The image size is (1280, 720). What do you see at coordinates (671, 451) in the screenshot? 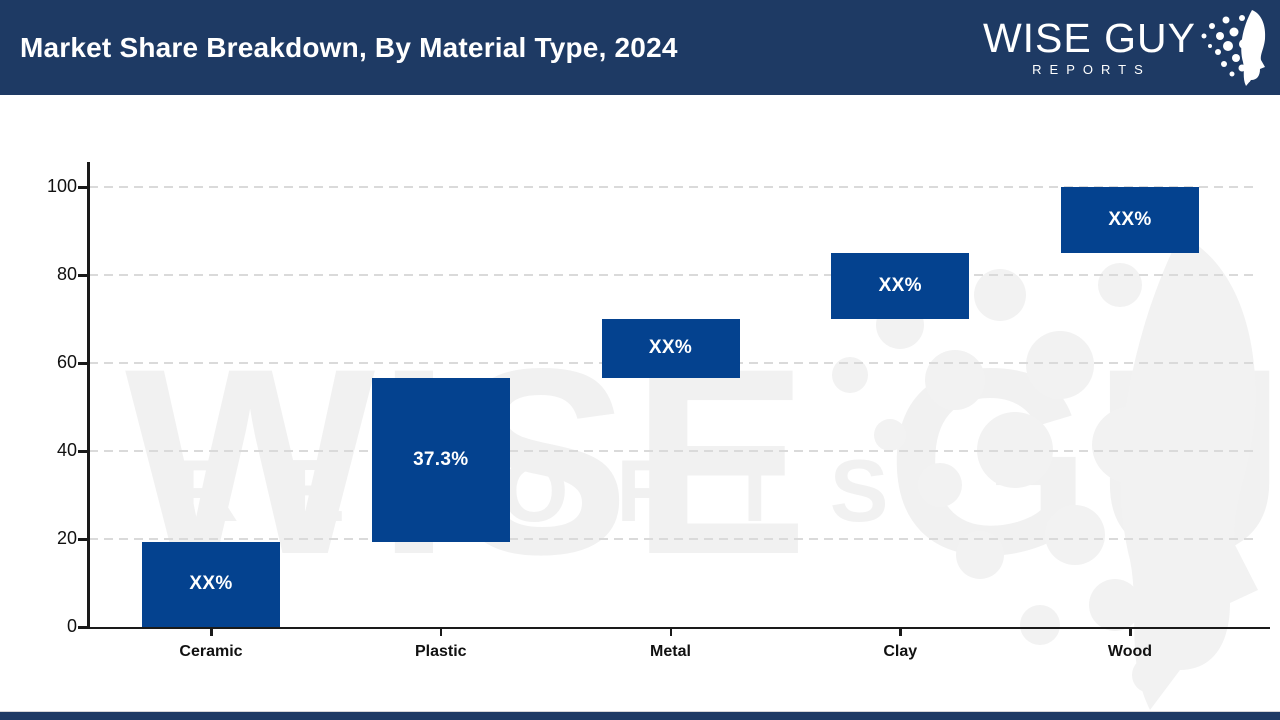
I see `gridline-y40` at bounding box center [671, 451].